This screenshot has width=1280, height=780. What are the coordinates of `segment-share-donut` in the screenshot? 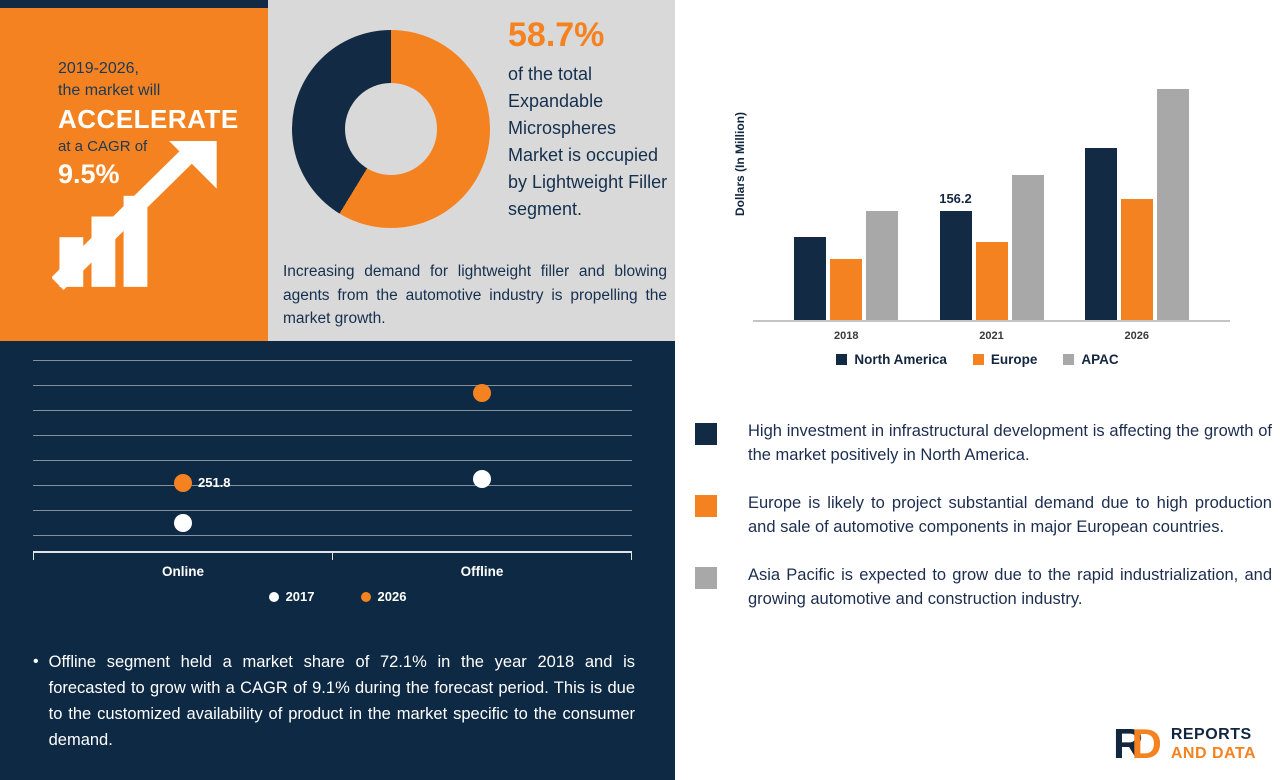 It's located at (391, 129).